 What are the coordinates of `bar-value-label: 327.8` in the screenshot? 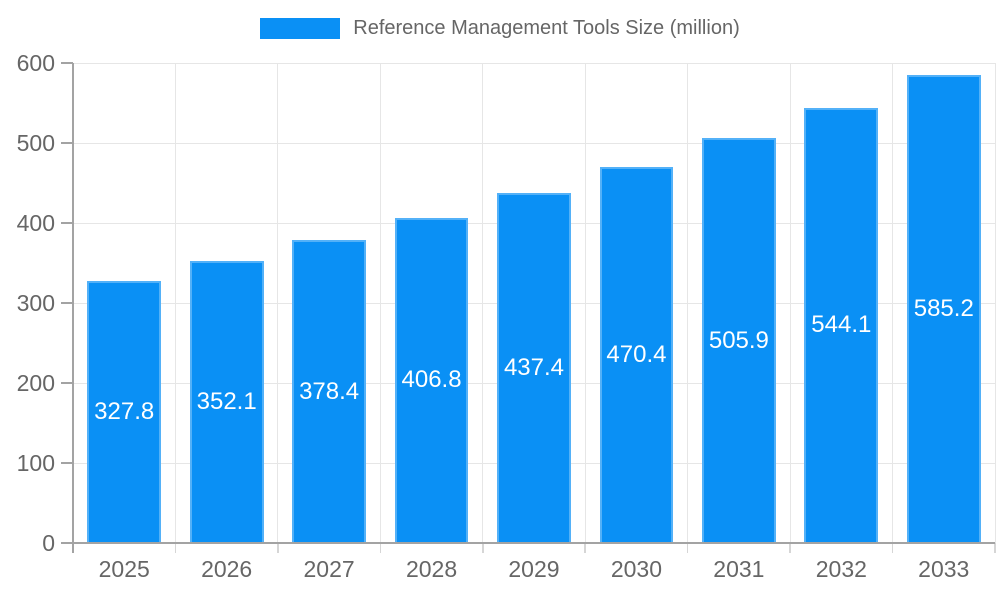 It's located at (124, 411).